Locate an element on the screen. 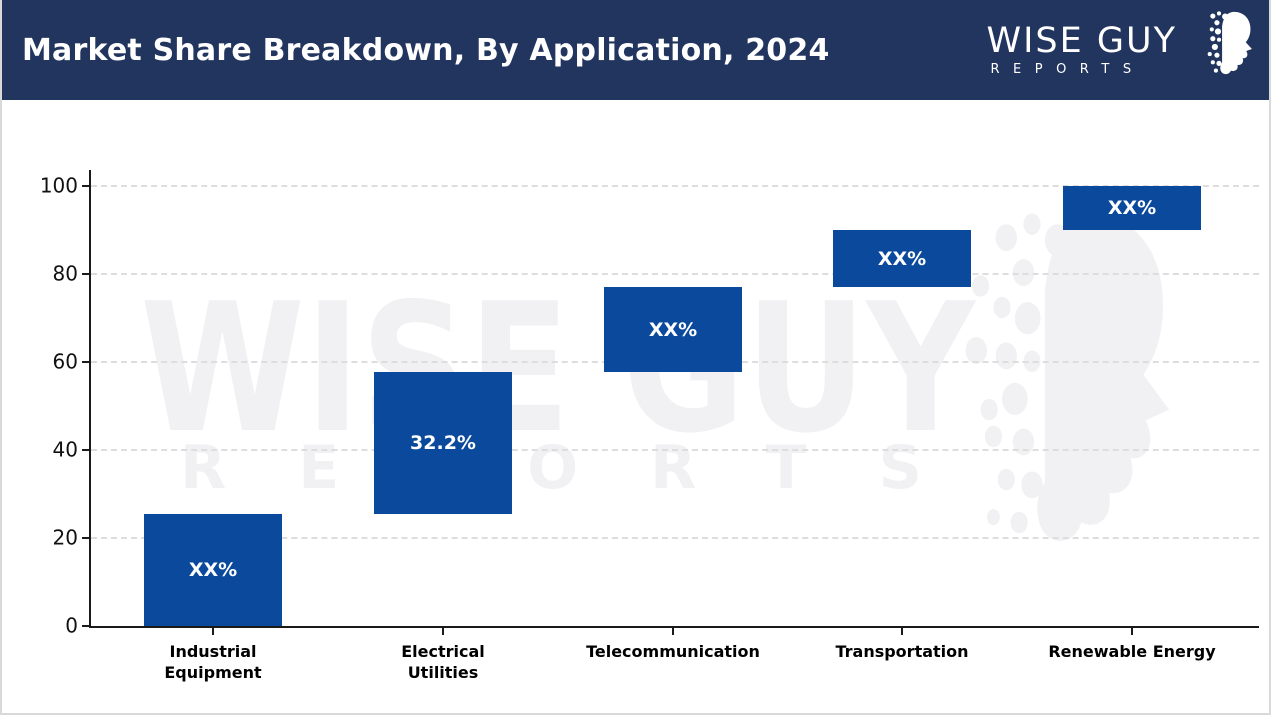  dotted-face-icon is located at coordinates (1229, 43).